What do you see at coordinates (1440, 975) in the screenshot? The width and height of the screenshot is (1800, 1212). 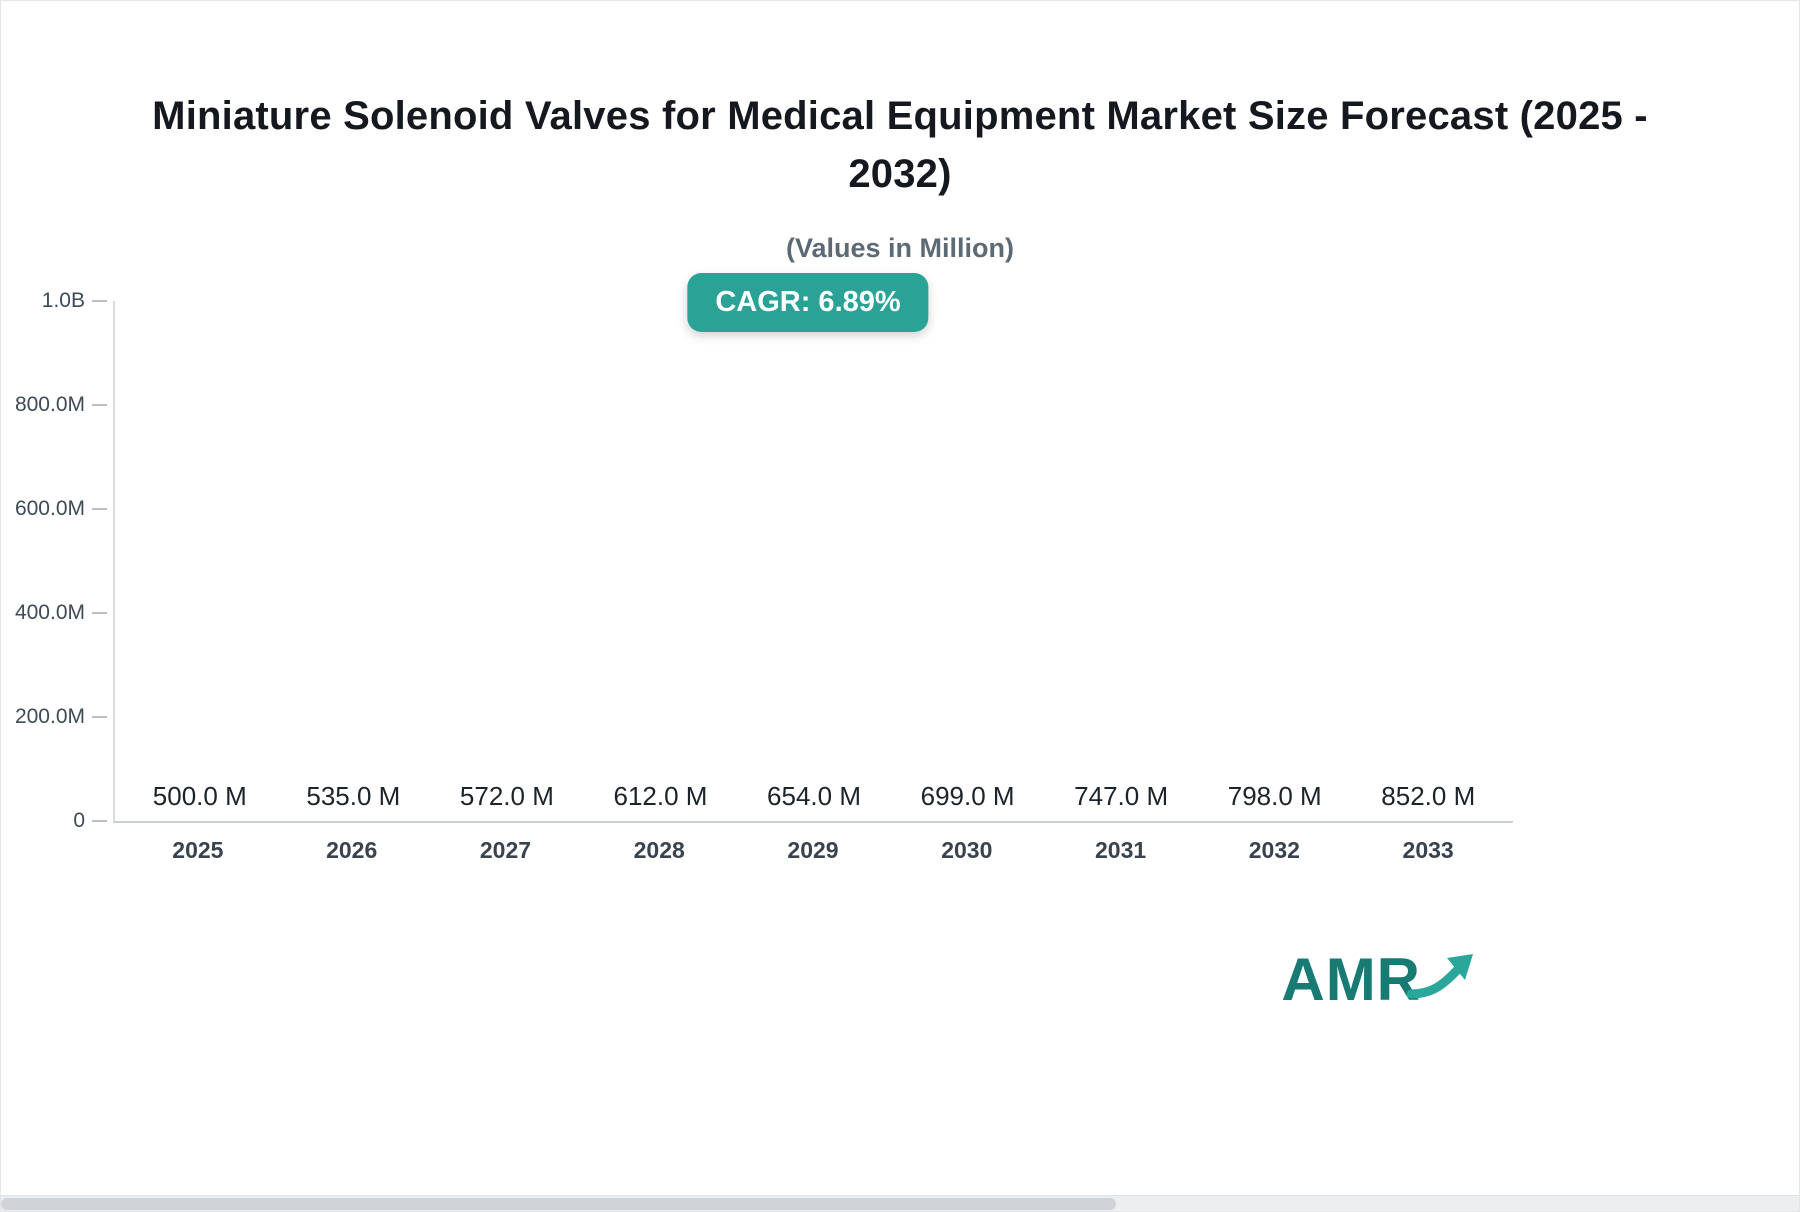 I see `amr-logo-arrow-icon` at bounding box center [1440, 975].